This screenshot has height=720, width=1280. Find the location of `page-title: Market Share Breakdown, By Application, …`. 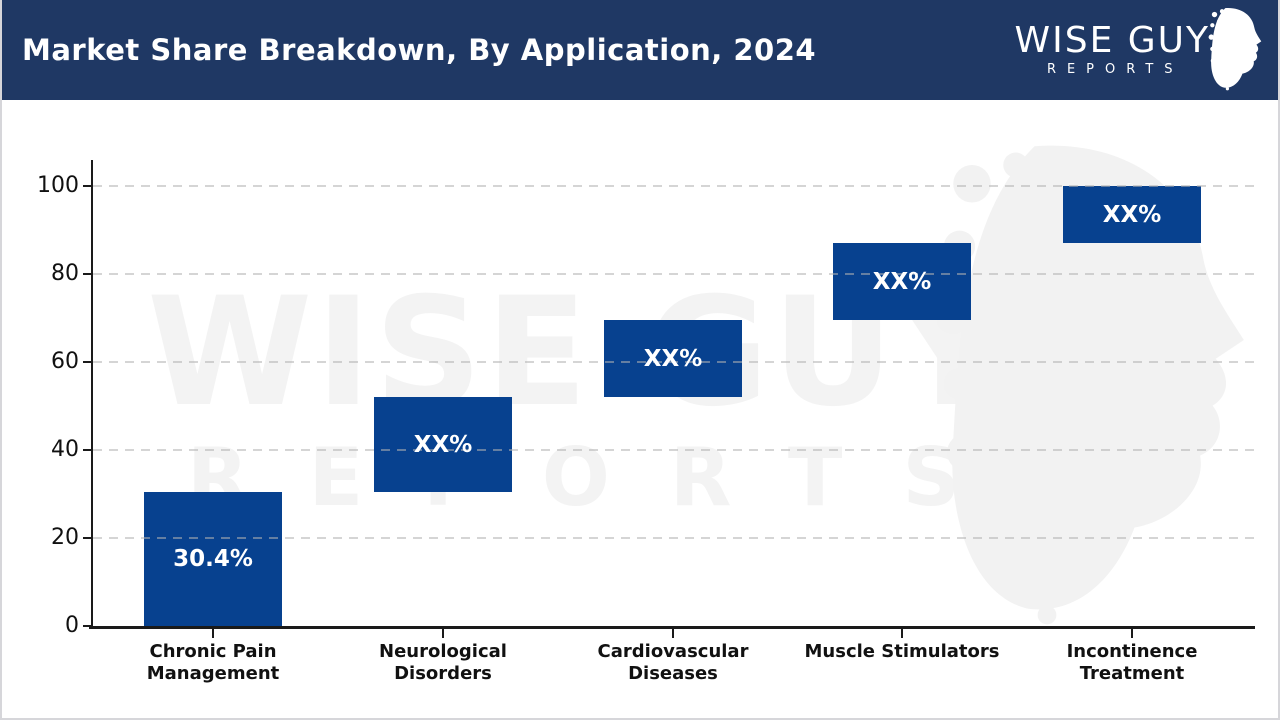

page-title: Market Share Breakdown, By Application, … is located at coordinates (419, 50).